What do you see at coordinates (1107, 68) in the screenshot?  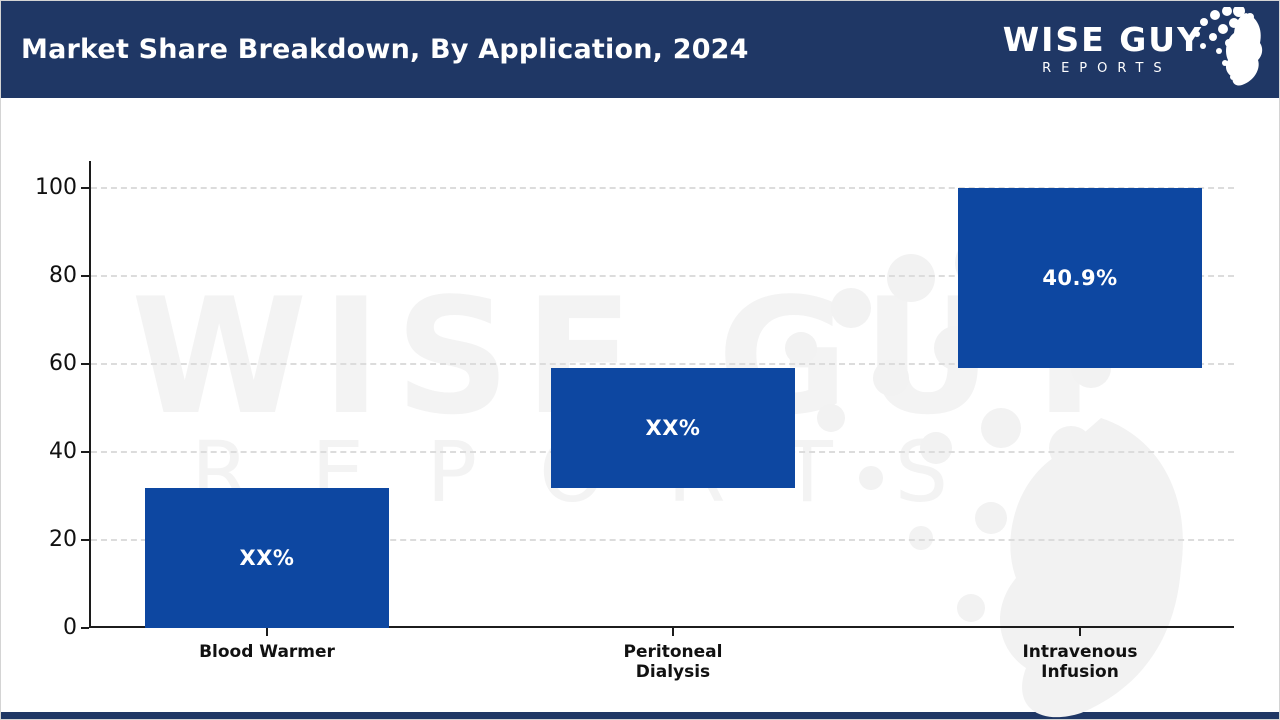 I see `brand-subtitle: REPORTS` at bounding box center [1107, 68].